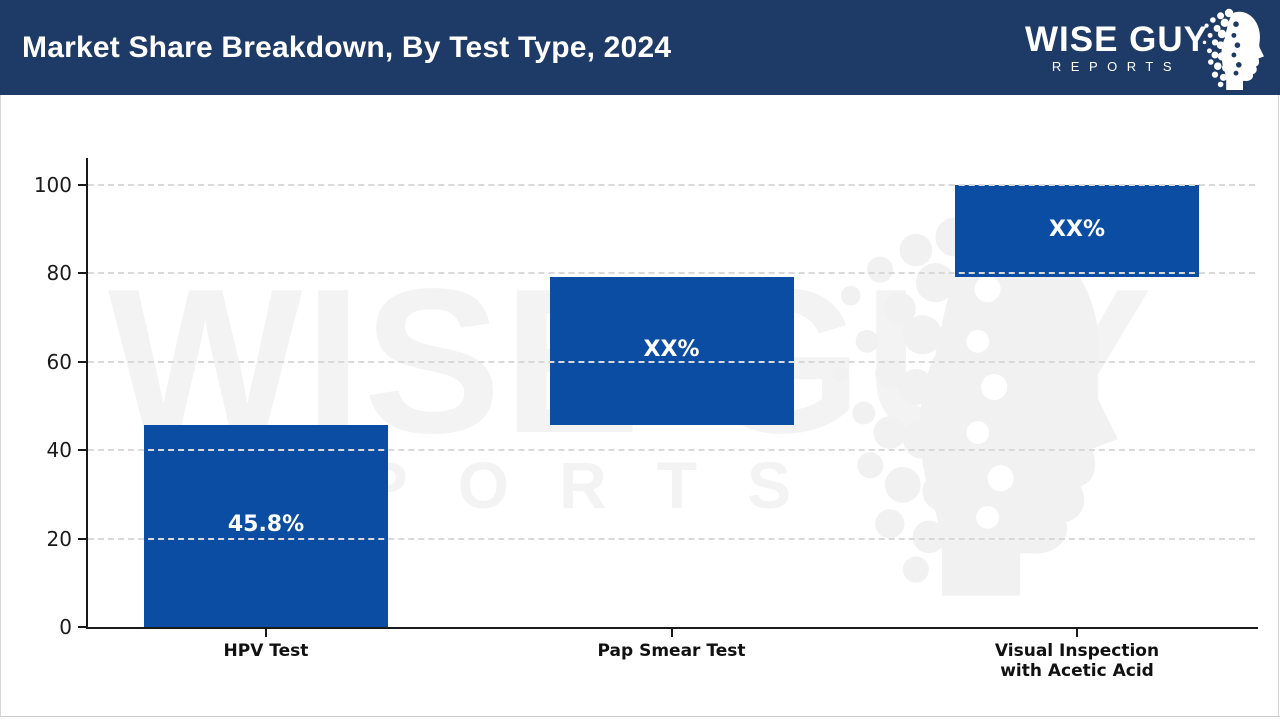 This screenshot has height=720, width=1280. I want to click on x-axis-line, so click(672, 628).